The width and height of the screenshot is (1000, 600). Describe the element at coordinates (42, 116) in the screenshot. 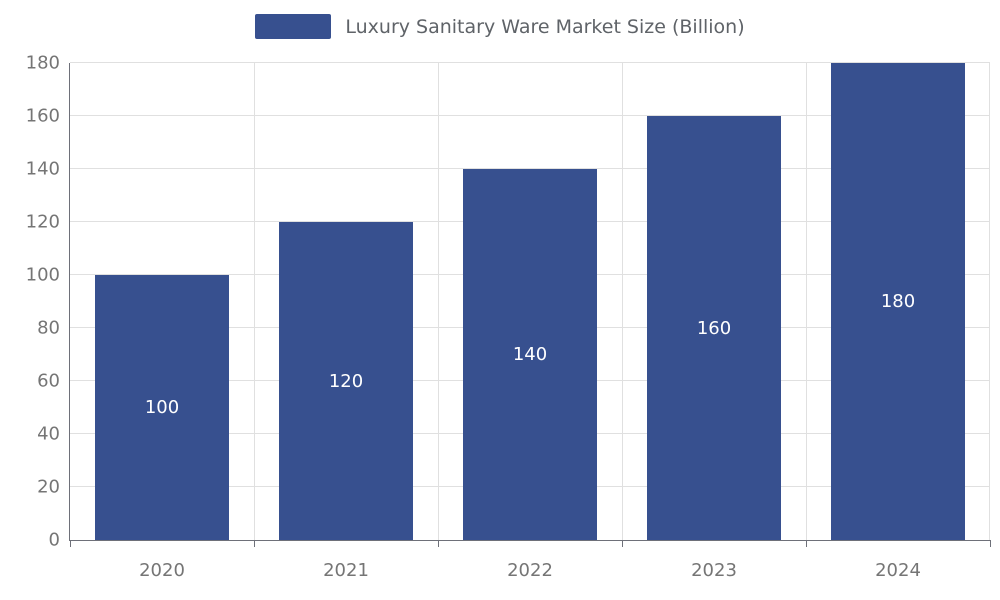

I see `y-axis-tick-label: 160` at that location.